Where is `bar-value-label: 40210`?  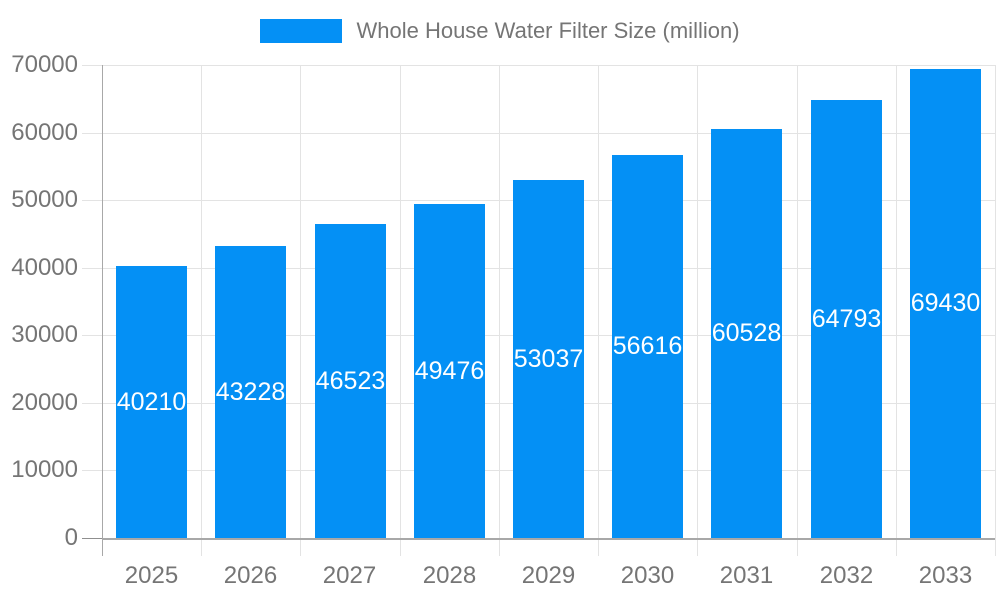 bar-value-label: 40210 is located at coordinates (151, 401).